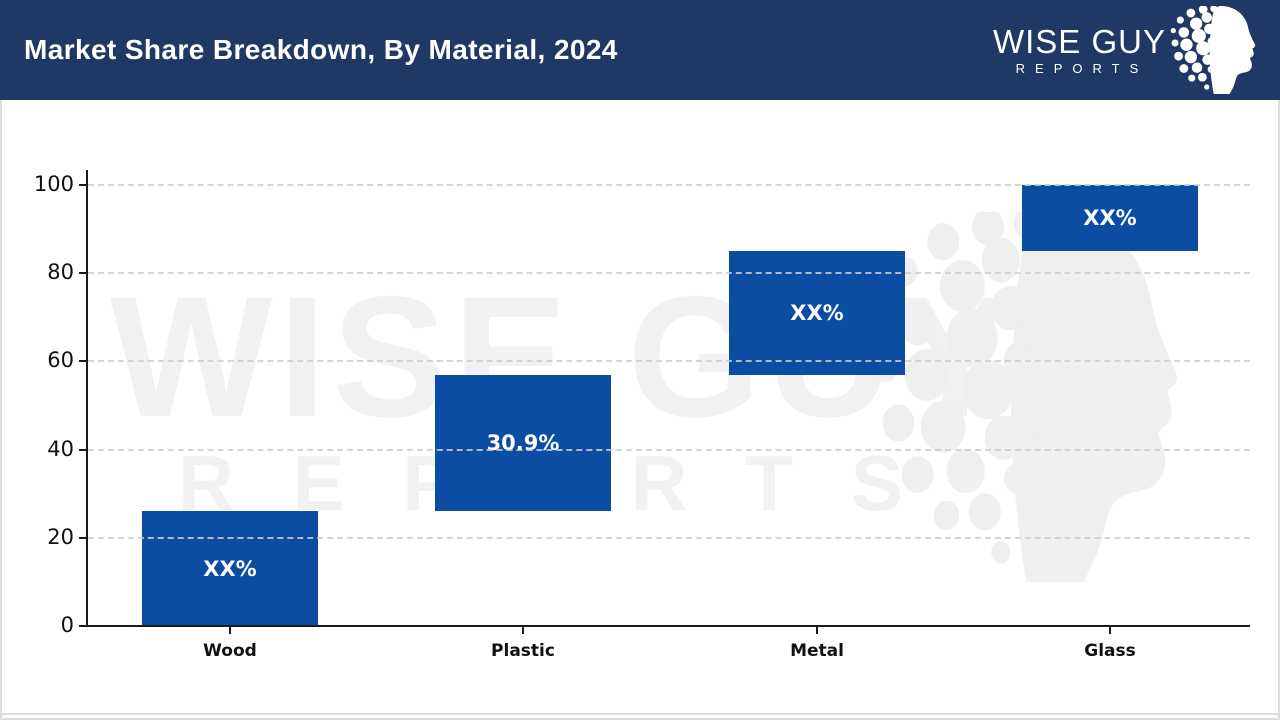 The width and height of the screenshot is (1280, 720). Describe the element at coordinates (668, 626) in the screenshot. I see `x-axis-line` at that location.